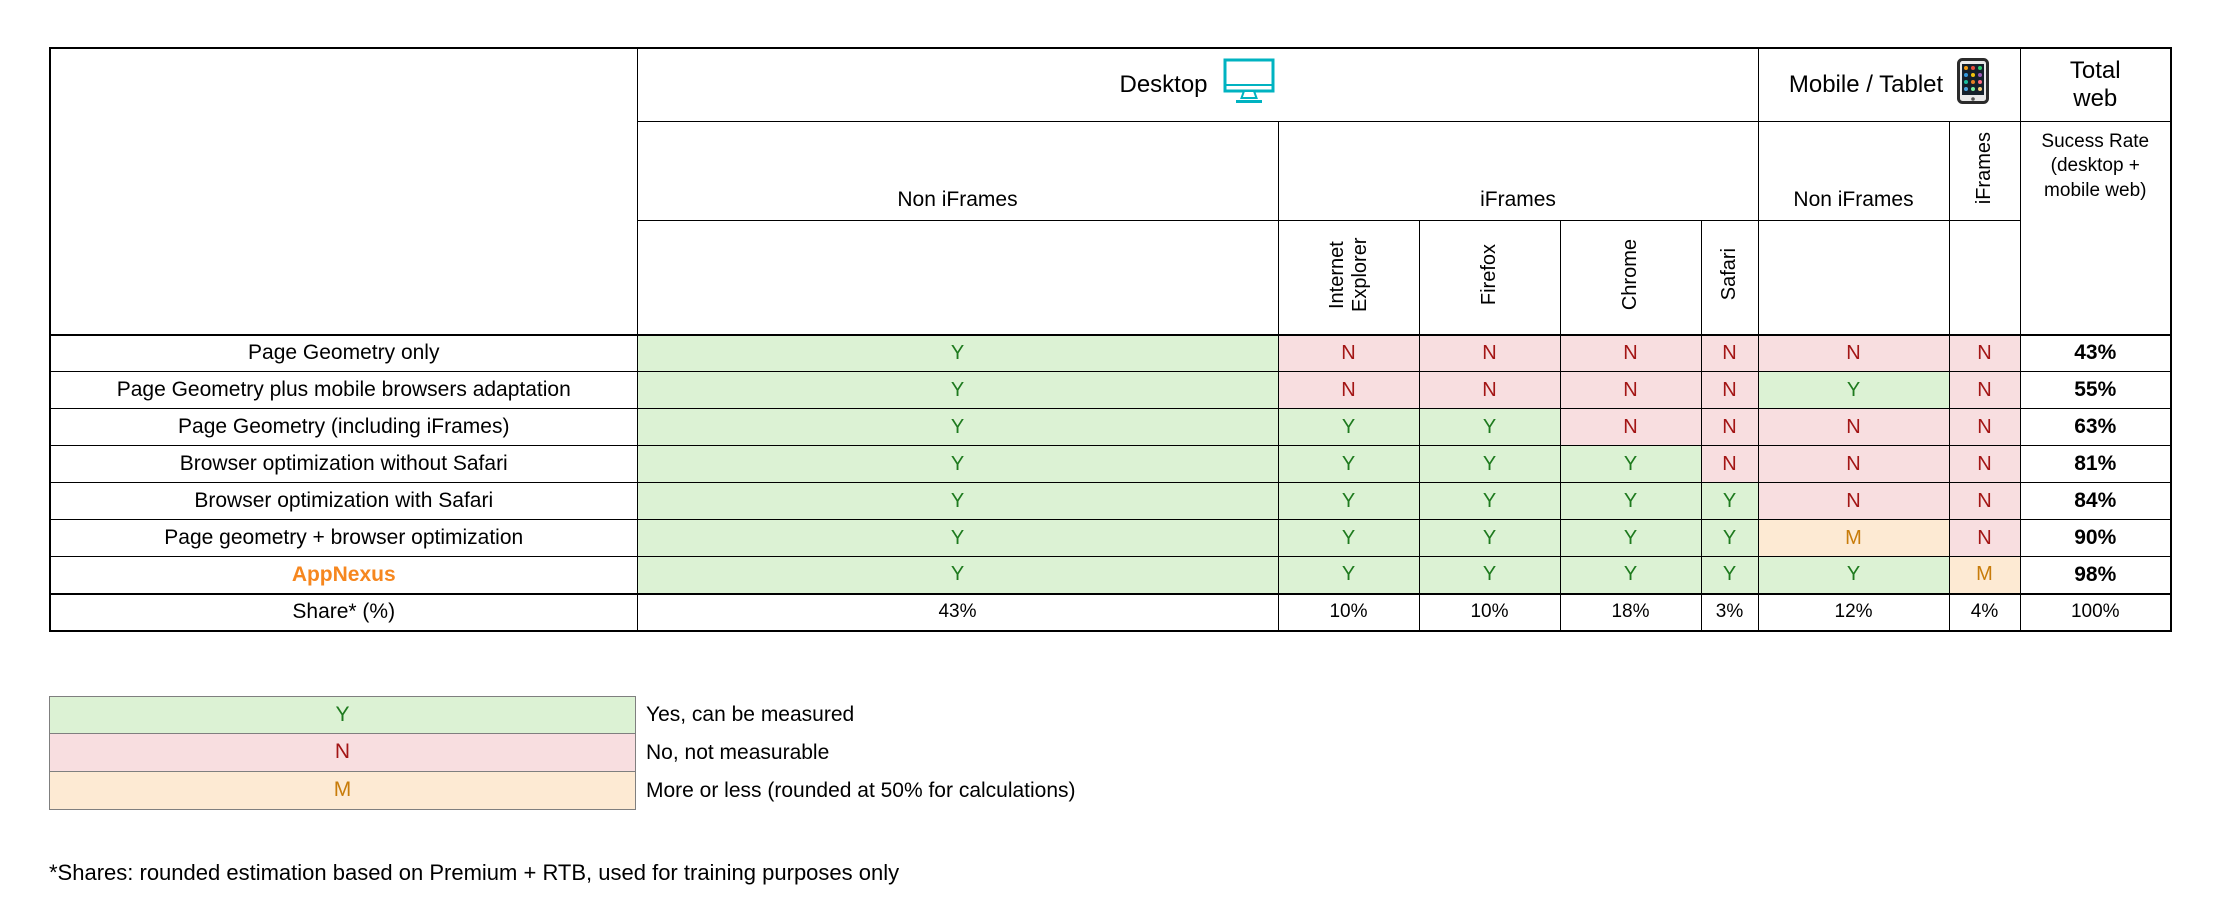  Describe the element at coordinates (738, 752) in the screenshot. I see `legend-desc-no: No, not measurable` at that location.